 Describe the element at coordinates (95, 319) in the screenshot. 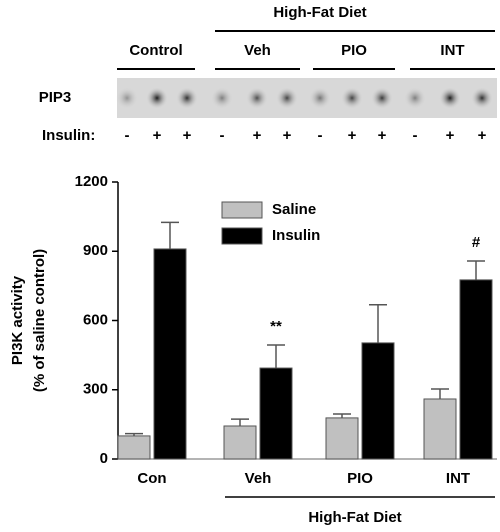

I see `y-tick-label: 600` at that location.